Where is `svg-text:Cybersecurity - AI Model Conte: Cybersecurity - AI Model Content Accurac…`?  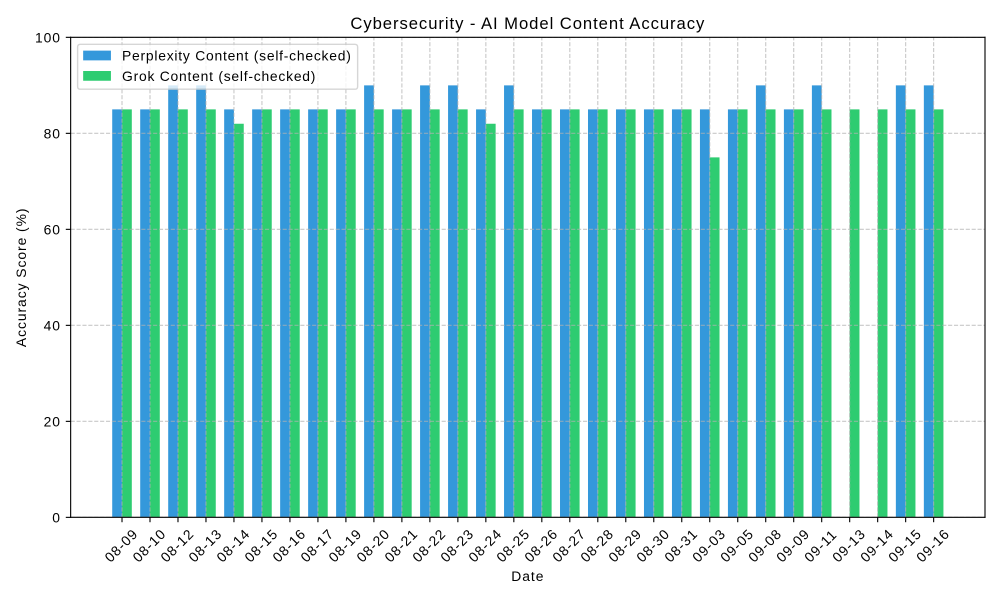
svg-text:Cybersecurity - AI Model Conte: Cybersecurity - AI Model Content Accurac… is located at coordinates (527, 23).